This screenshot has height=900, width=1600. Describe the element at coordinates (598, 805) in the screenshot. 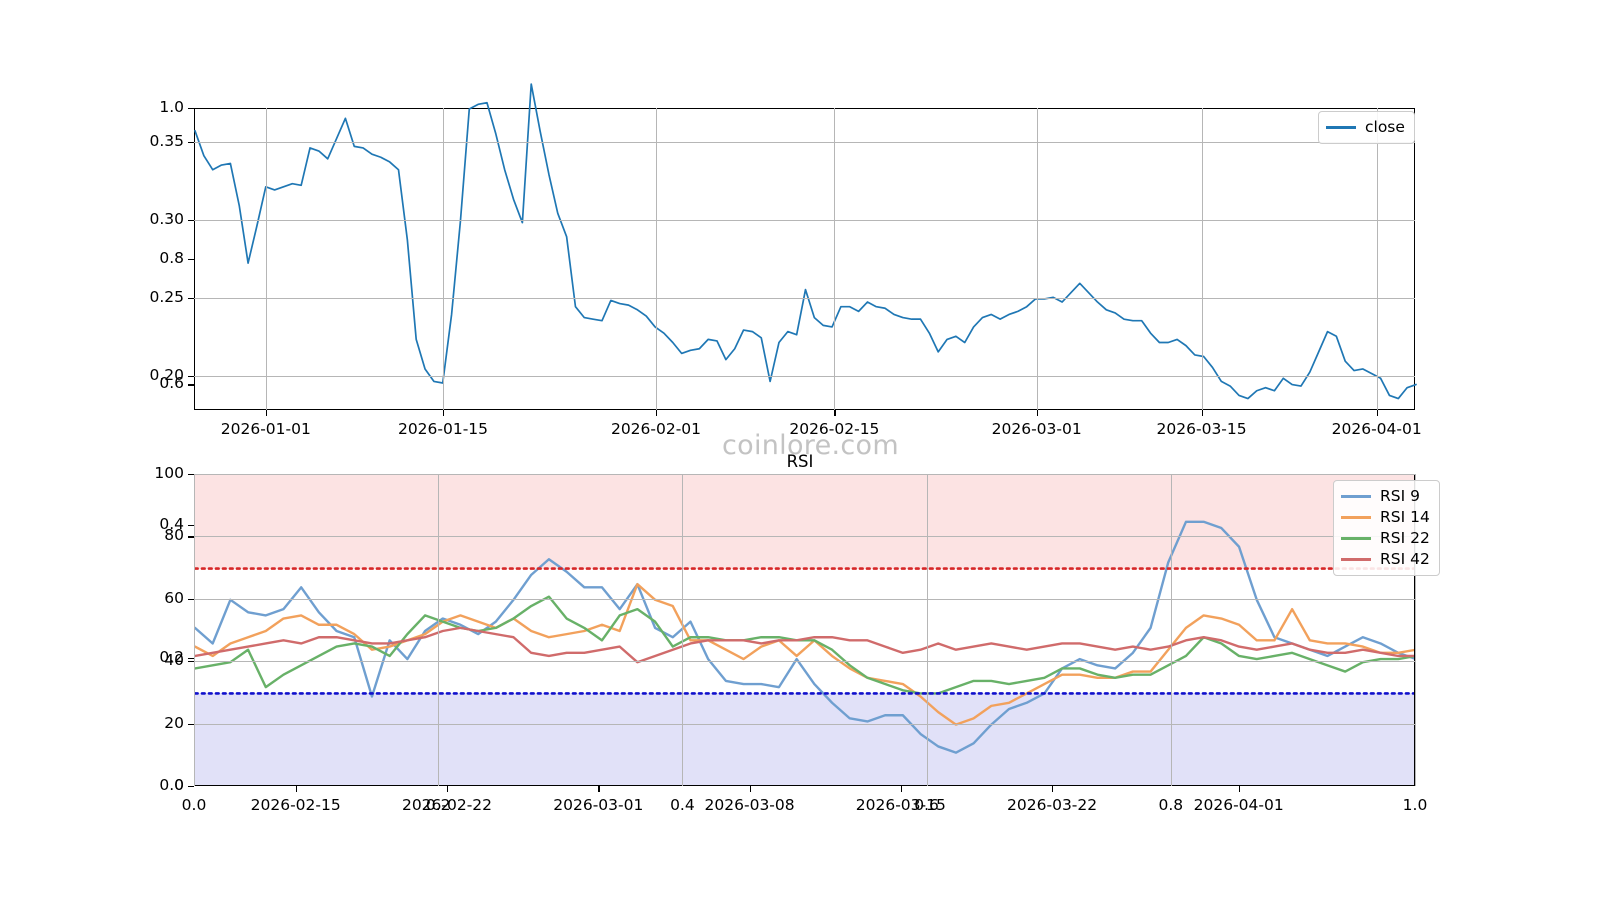

I see `rsi-xtick-date-label: 2026-03-01` at that location.